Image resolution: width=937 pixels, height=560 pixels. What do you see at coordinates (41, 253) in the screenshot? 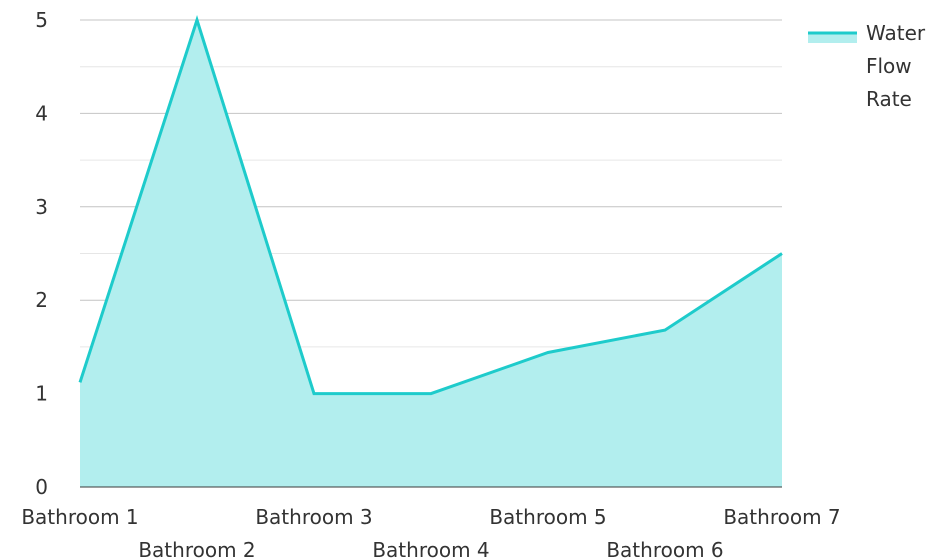
I see `y-axis-tick-labels: 0 1 2 3 4 5` at bounding box center [41, 253].